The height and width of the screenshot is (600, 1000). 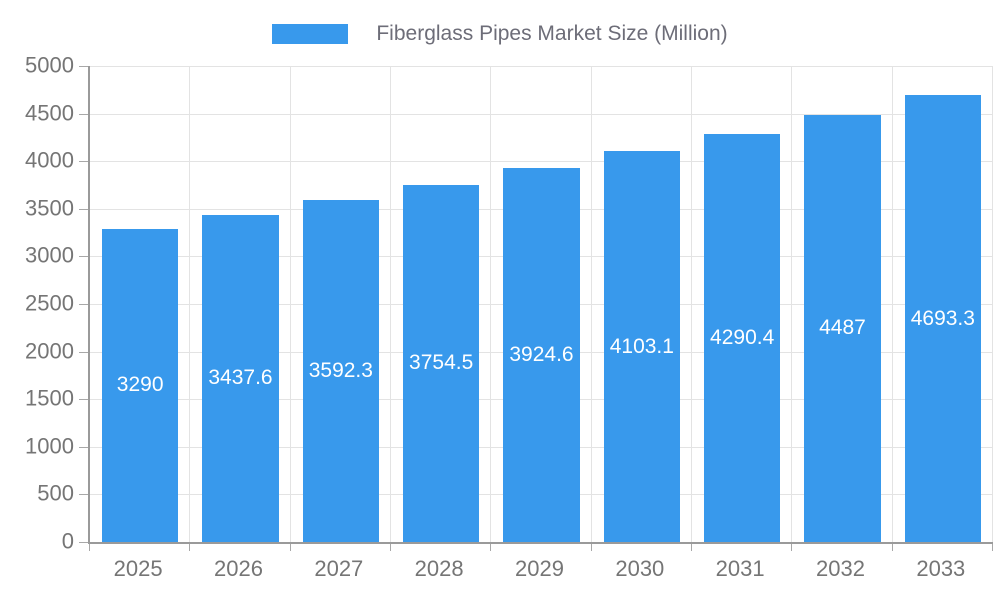 I want to click on bar-value-label: 3592.3, so click(x=340, y=370).